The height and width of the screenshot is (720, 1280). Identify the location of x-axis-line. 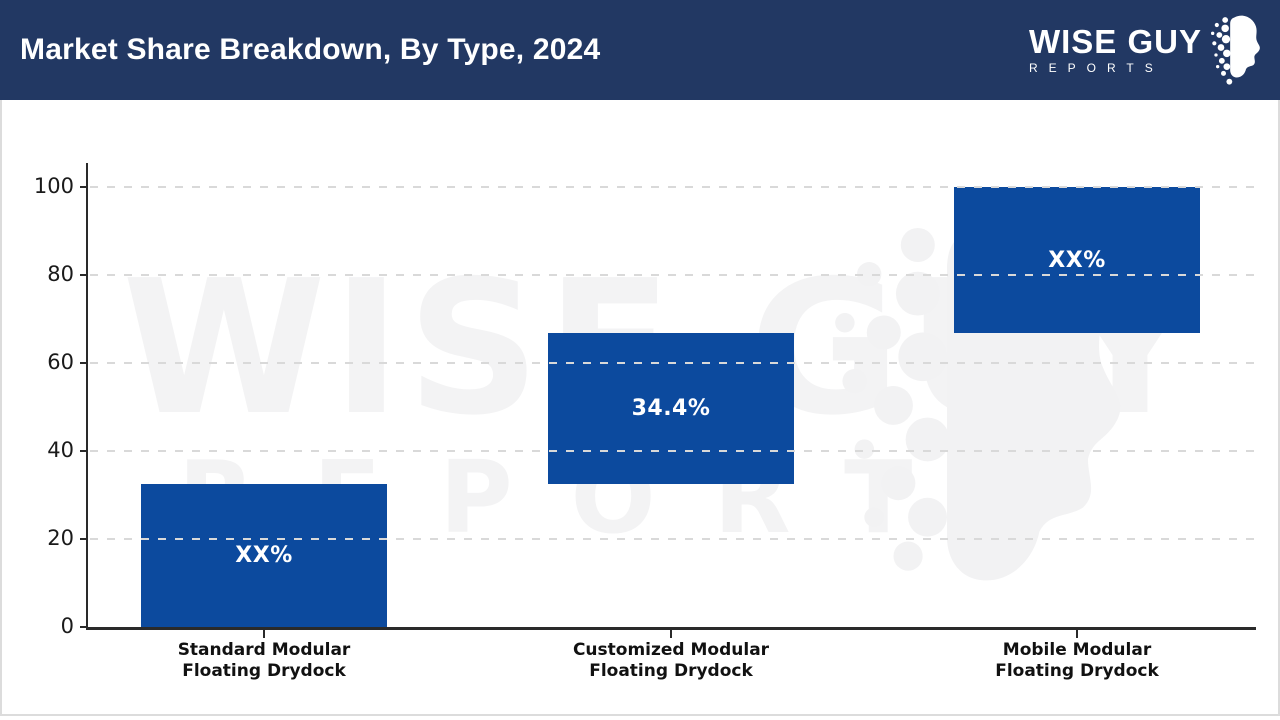
(671, 628).